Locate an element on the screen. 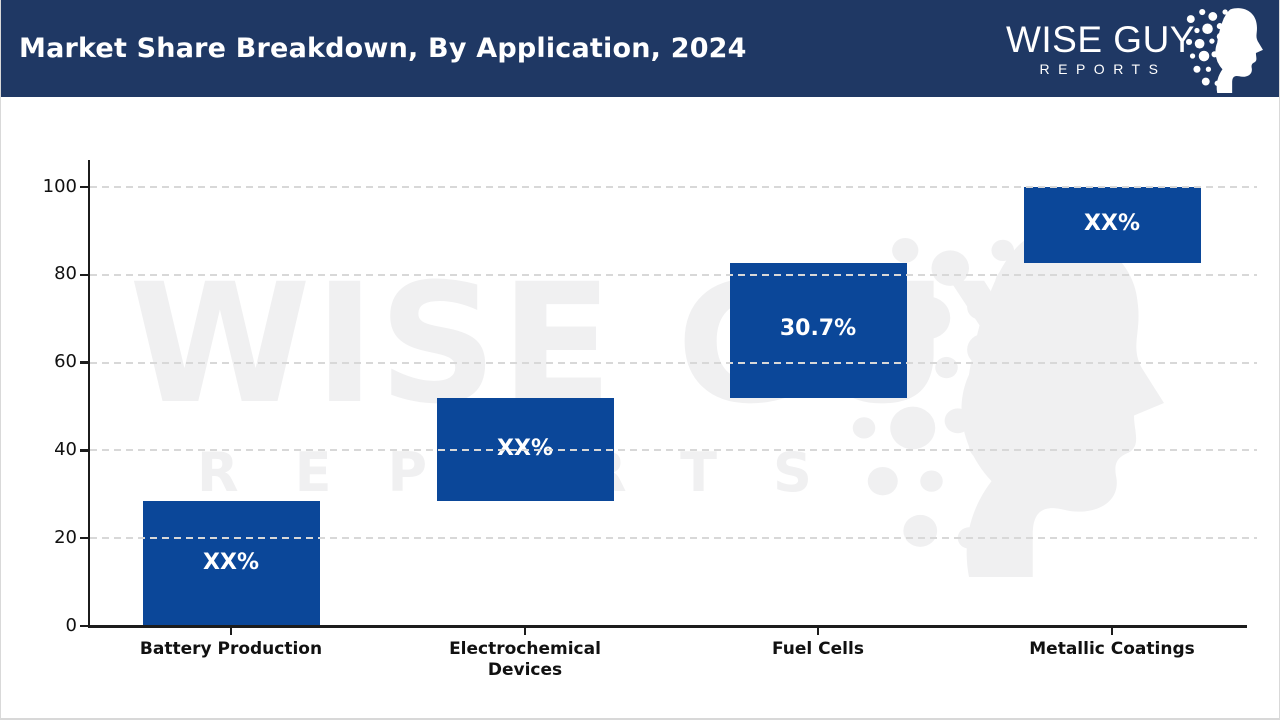 The height and width of the screenshot is (720, 1280). logo-subtitle: REPORTS is located at coordinates (1103, 68).